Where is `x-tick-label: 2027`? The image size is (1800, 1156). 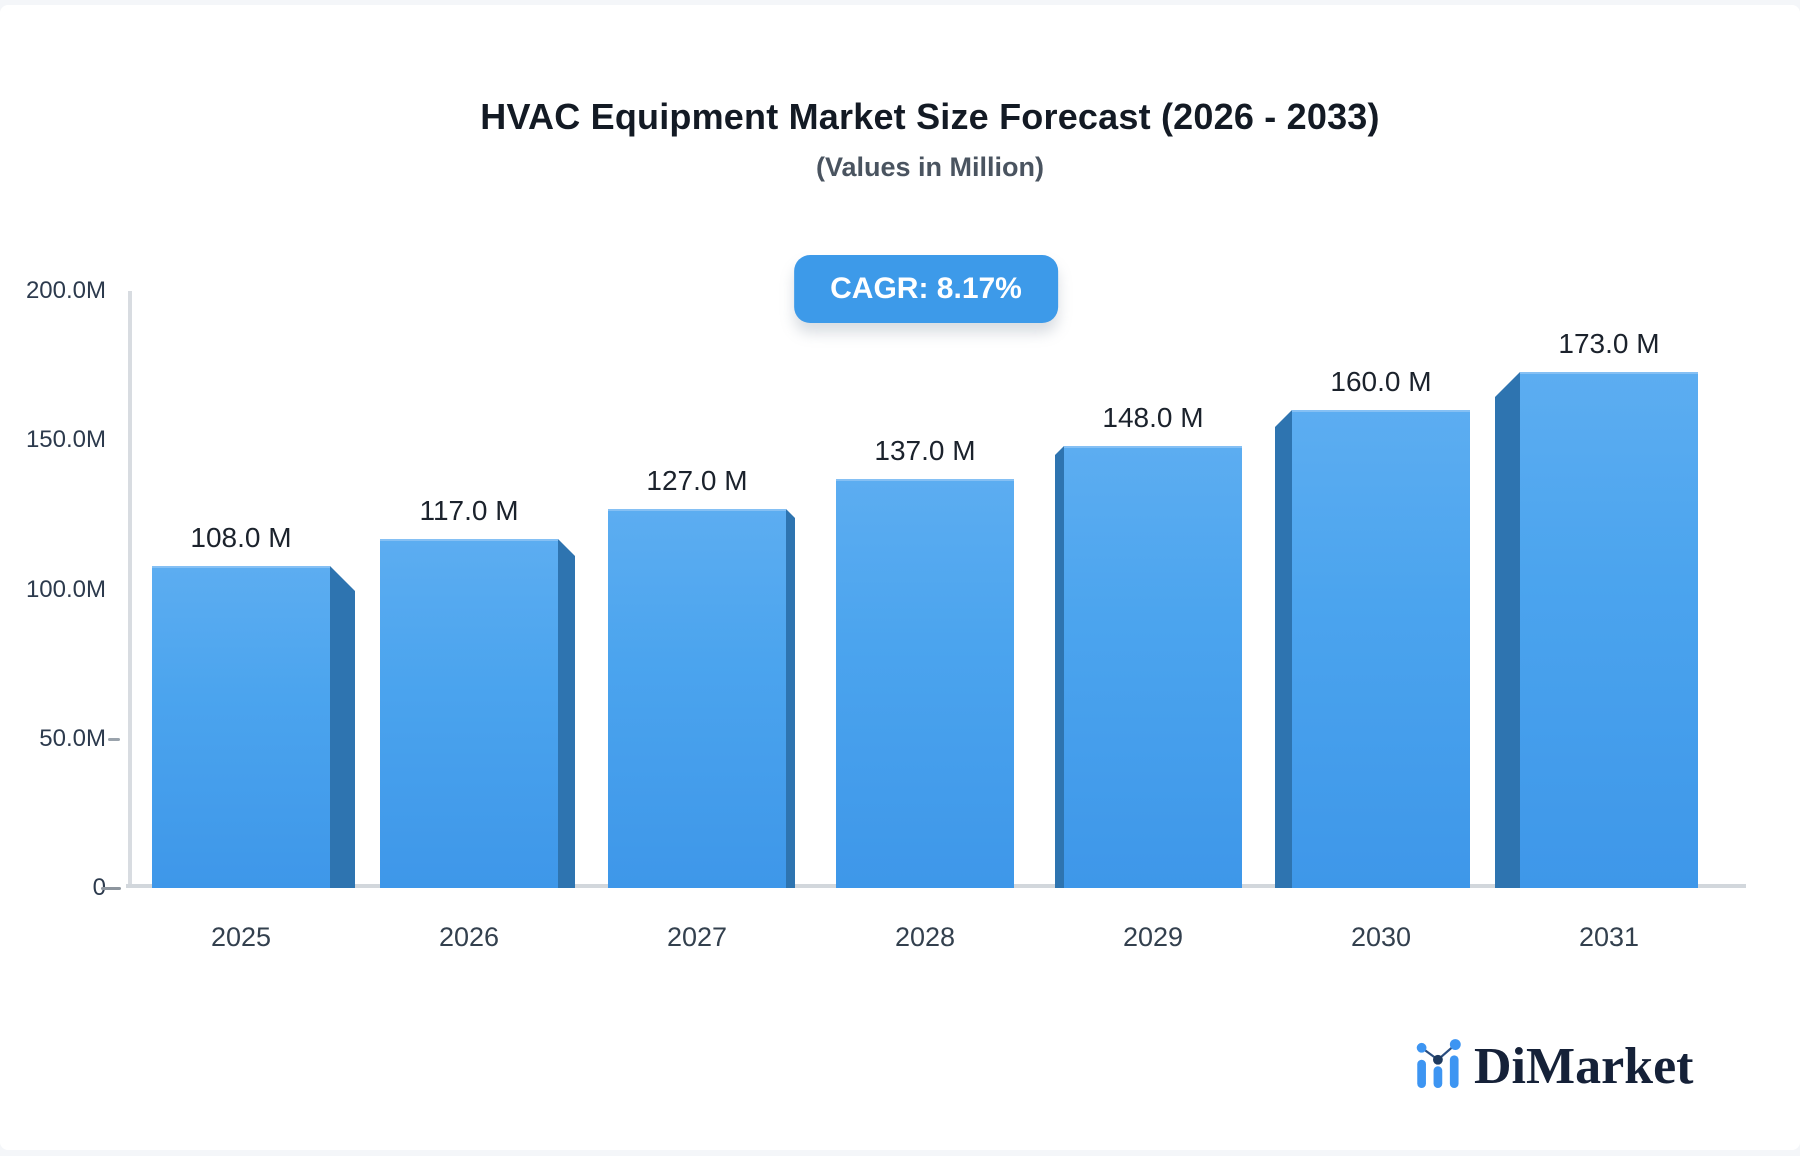
x-tick-label: 2027 is located at coordinates (697, 937).